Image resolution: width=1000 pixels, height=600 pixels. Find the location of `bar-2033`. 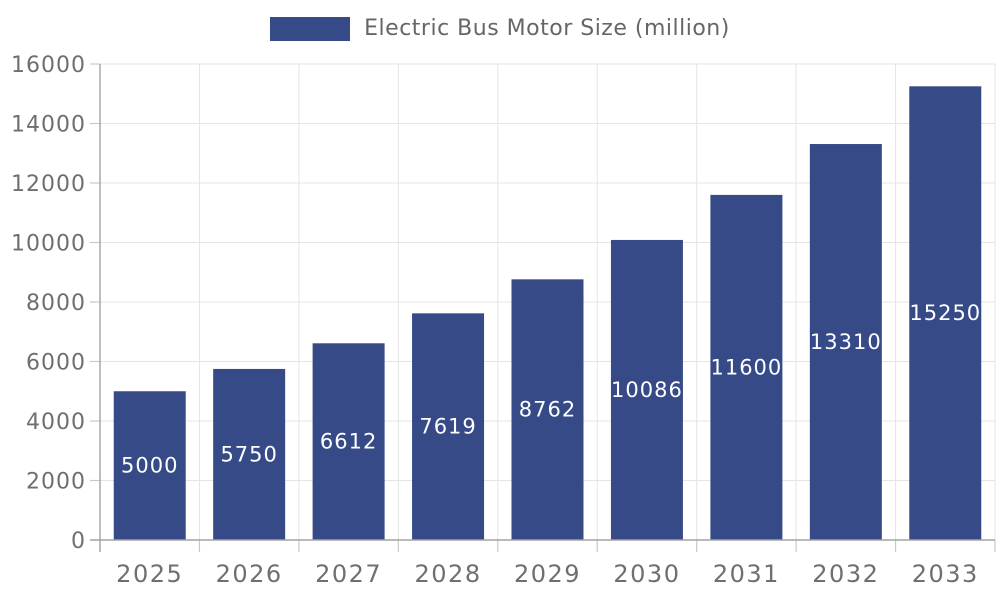

bar-2033 is located at coordinates (945, 313).